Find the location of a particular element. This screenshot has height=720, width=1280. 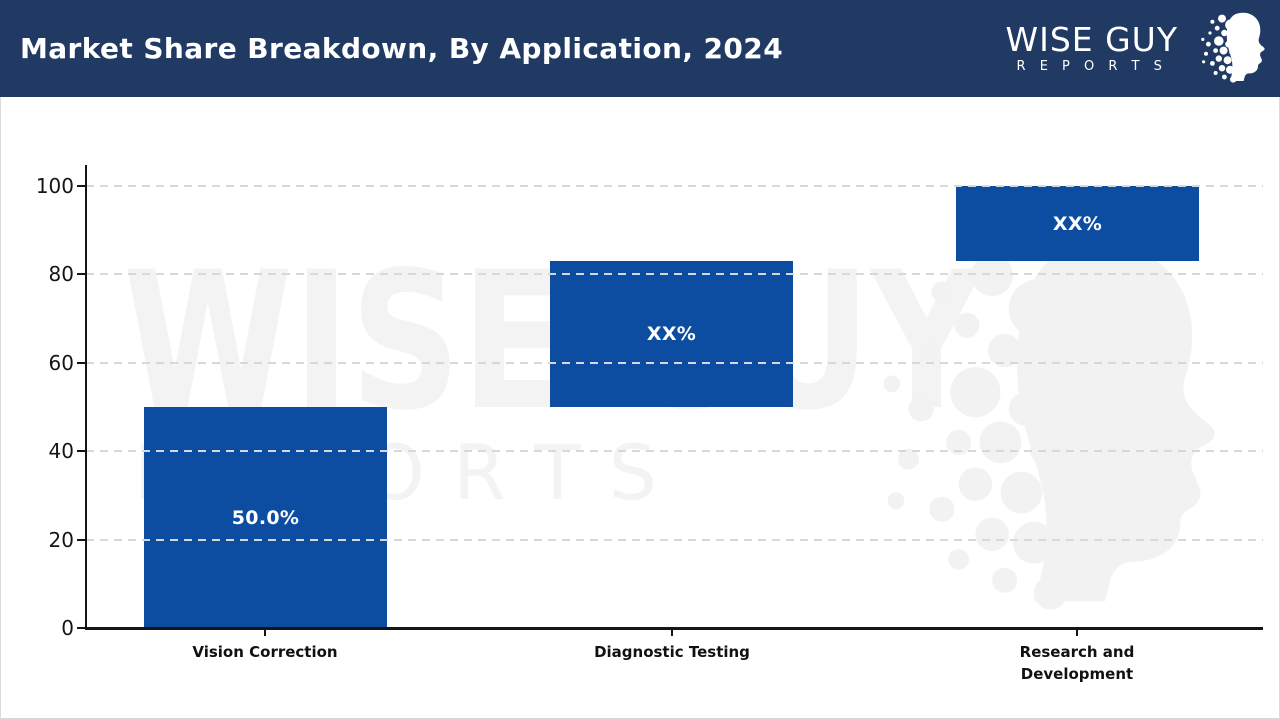

watermark-dotted-face-icon is located at coordinates (1049, 427).